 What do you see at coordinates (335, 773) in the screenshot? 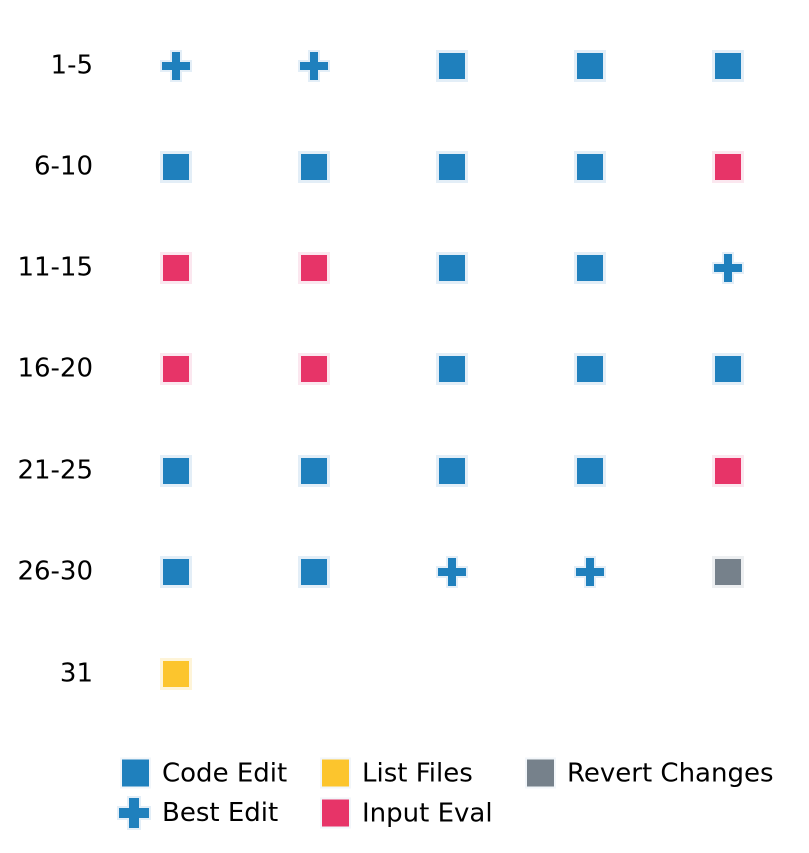
I see `legend-swatch-list-files` at bounding box center [335, 773].